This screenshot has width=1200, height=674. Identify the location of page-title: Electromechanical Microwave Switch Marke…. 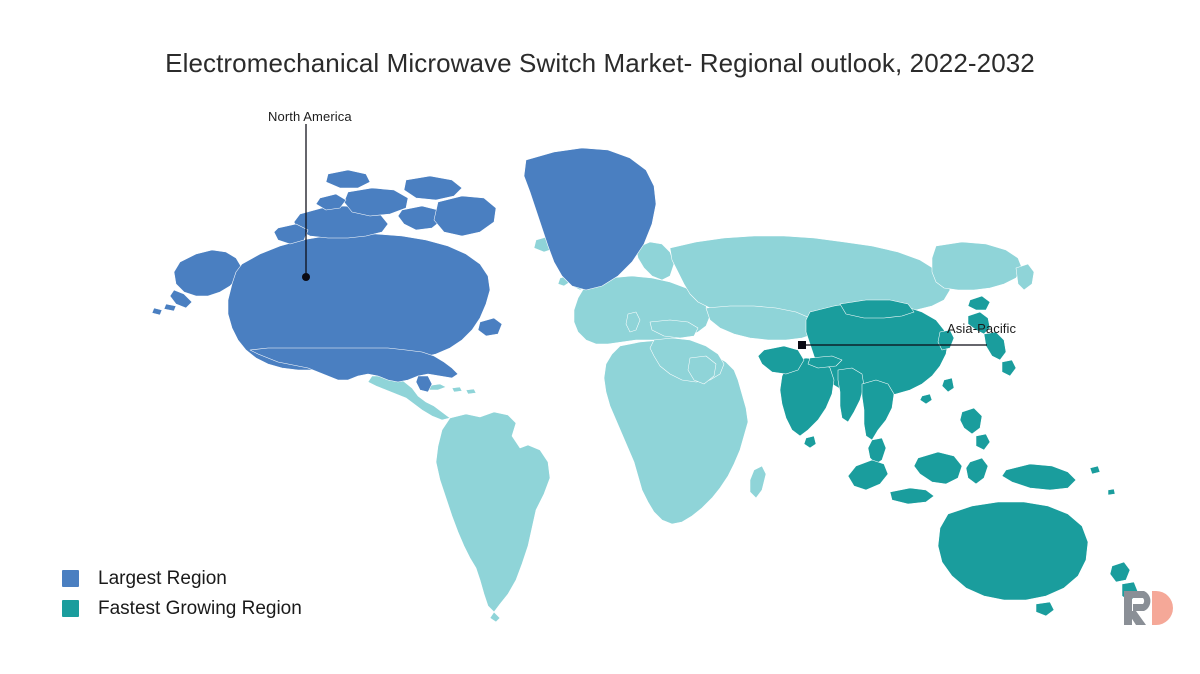
(600, 63).